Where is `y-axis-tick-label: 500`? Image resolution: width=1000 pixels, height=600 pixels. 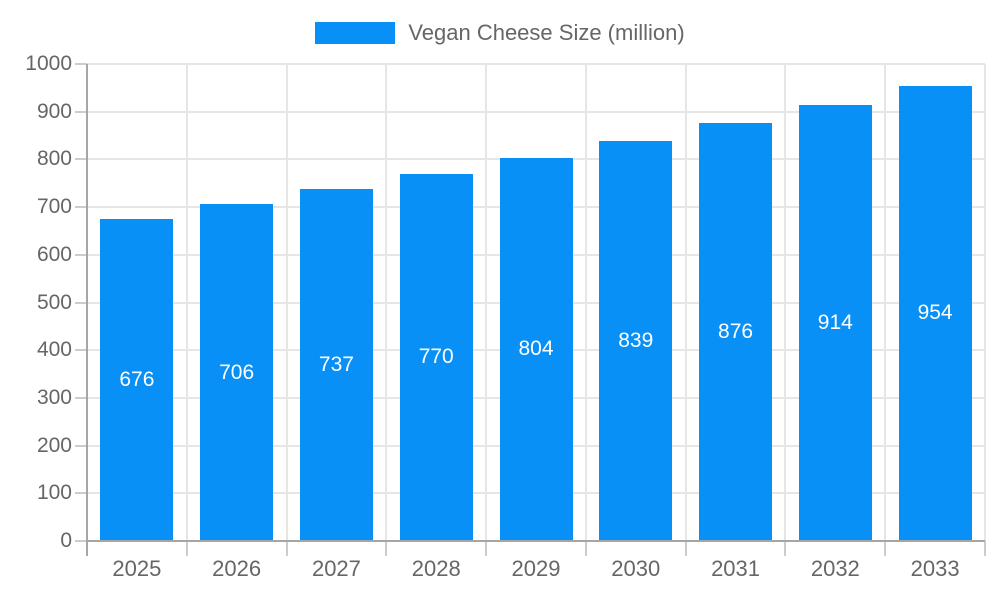
y-axis-tick-label: 500 is located at coordinates (54, 302).